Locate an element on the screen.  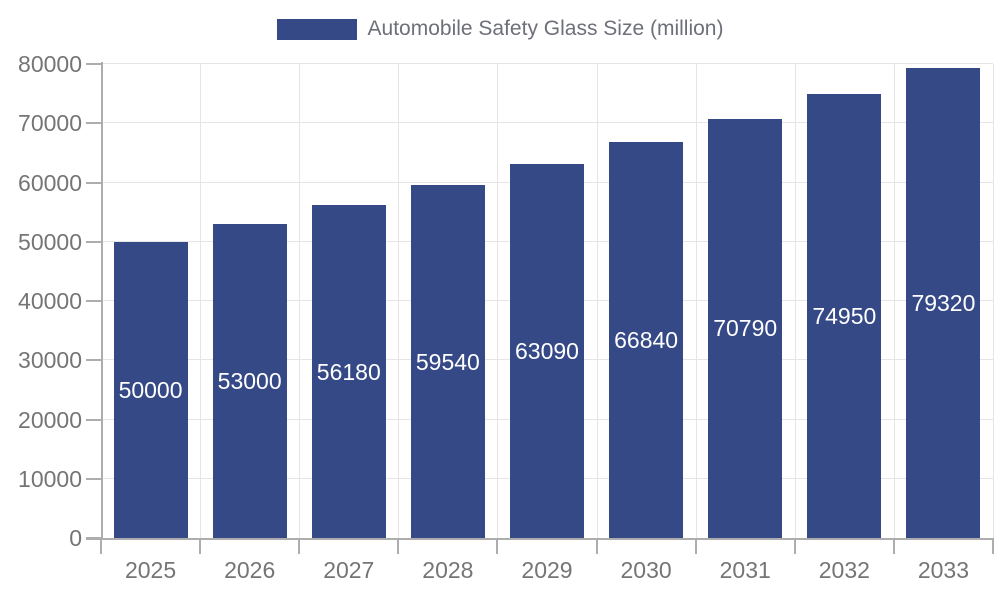
bar-value-label: 53000 is located at coordinates (249, 380).